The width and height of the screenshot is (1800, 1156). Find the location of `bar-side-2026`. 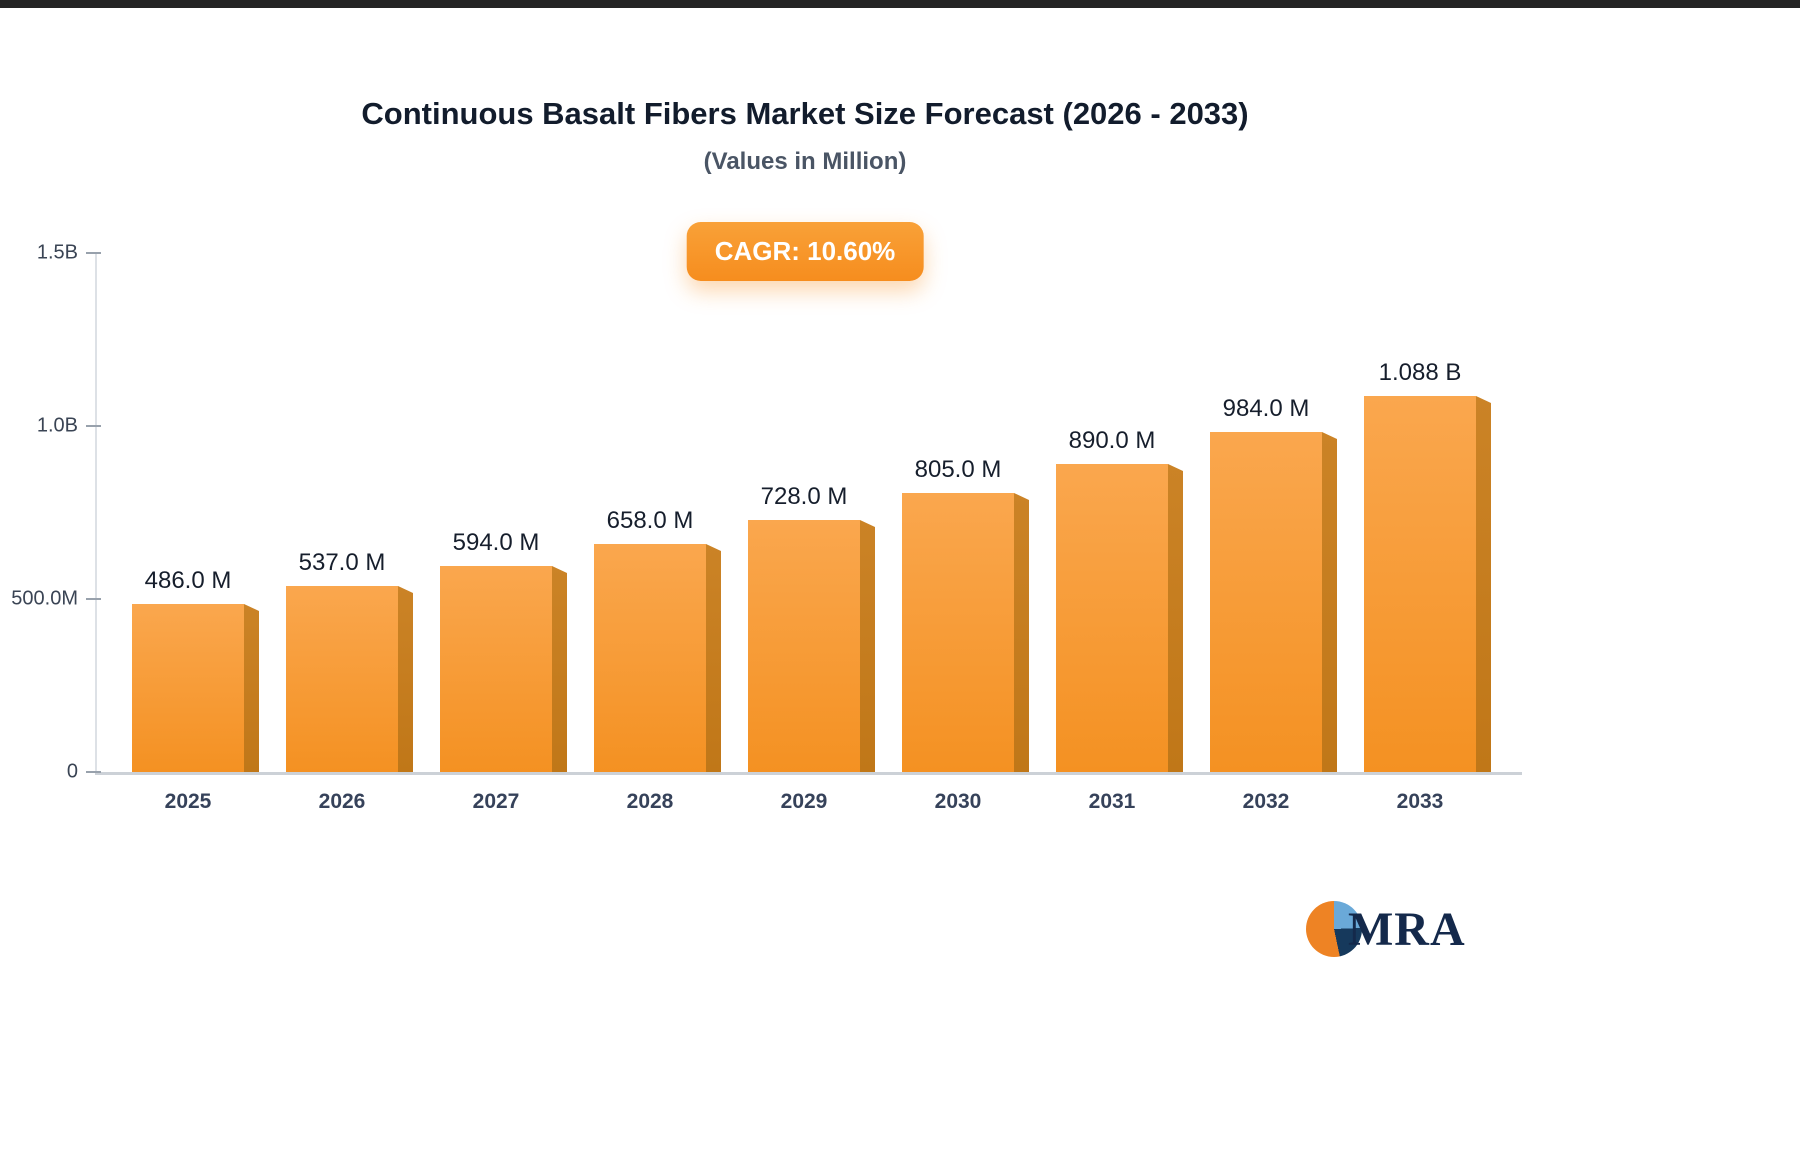

bar-side-2026 is located at coordinates (405, 679).